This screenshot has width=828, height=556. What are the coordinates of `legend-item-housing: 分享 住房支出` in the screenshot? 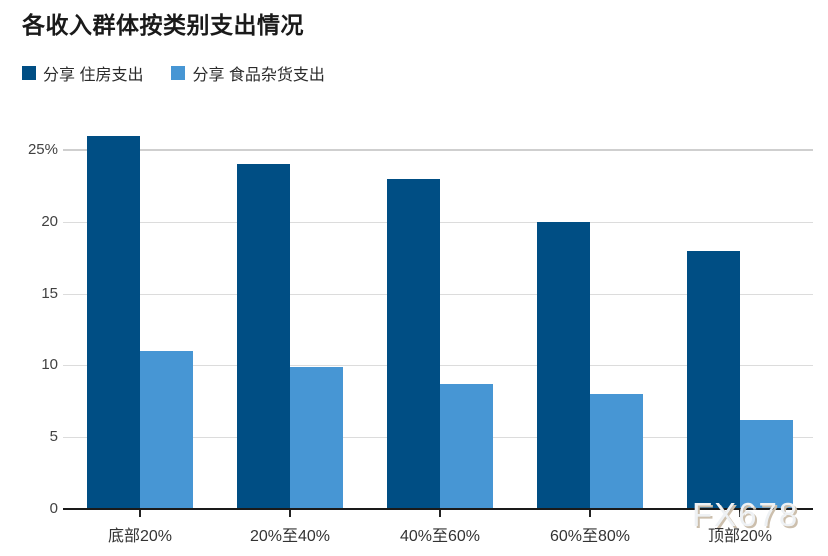 It's located at (82, 73).